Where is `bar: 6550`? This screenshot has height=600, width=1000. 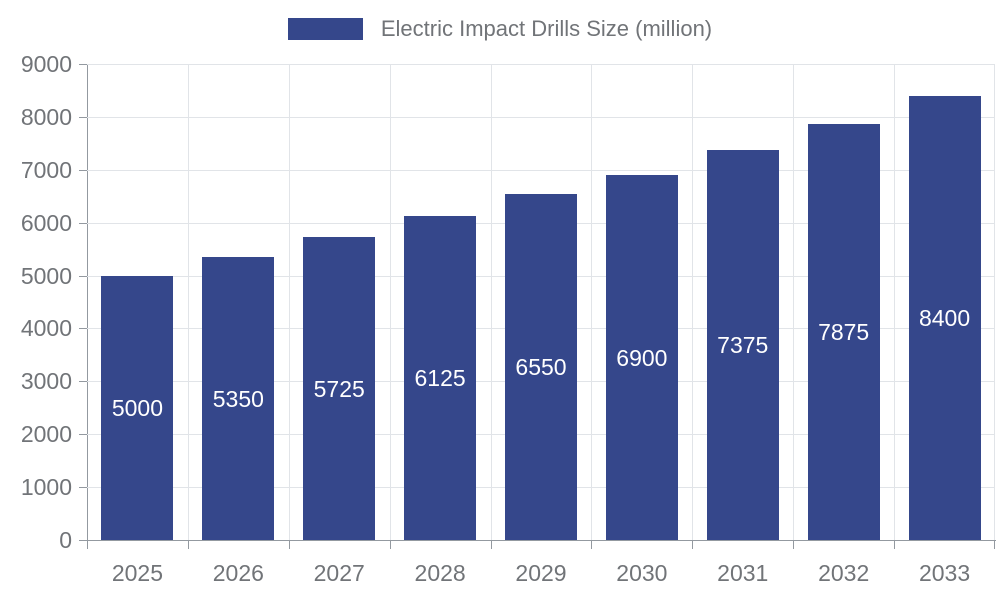 bar: 6550 is located at coordinates (541, 366).